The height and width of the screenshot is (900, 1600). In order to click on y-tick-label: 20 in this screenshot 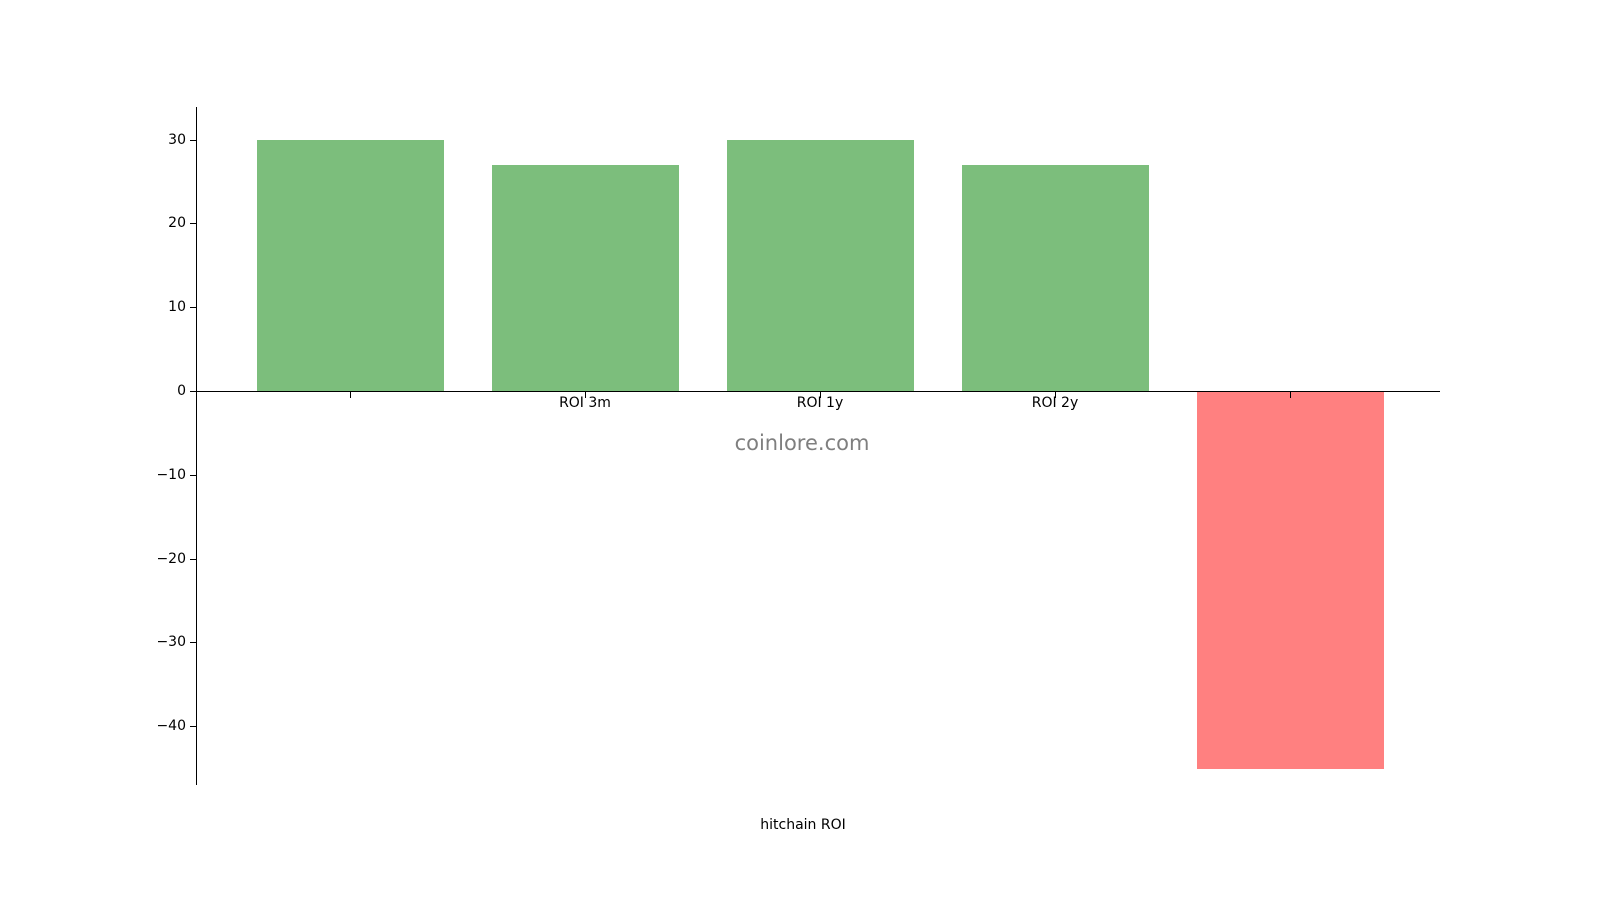, I will do `click(177, 223)`.